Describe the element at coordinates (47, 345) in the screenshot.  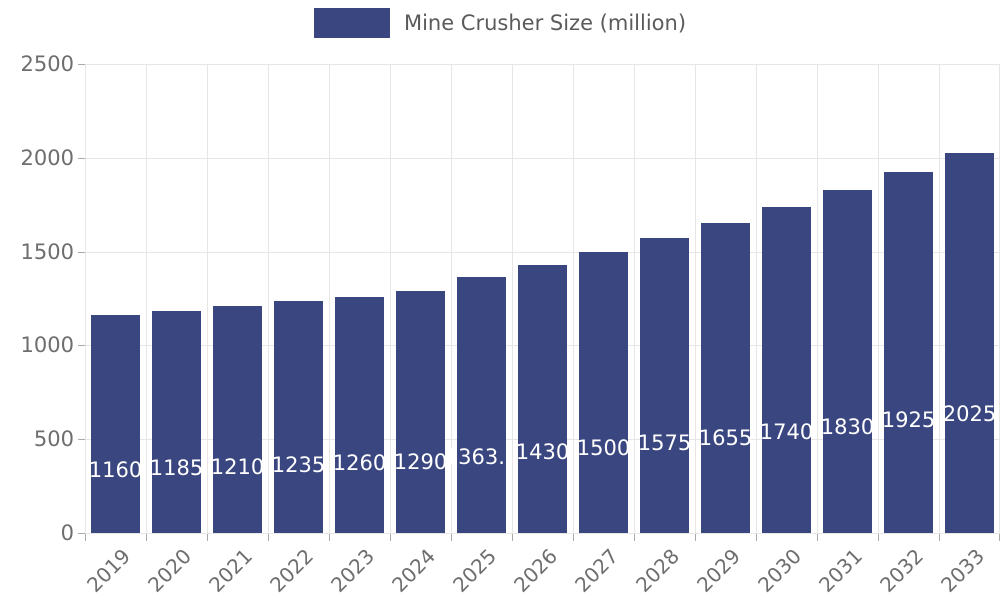
I see `y-axis-tick-label: 1000` at that location.